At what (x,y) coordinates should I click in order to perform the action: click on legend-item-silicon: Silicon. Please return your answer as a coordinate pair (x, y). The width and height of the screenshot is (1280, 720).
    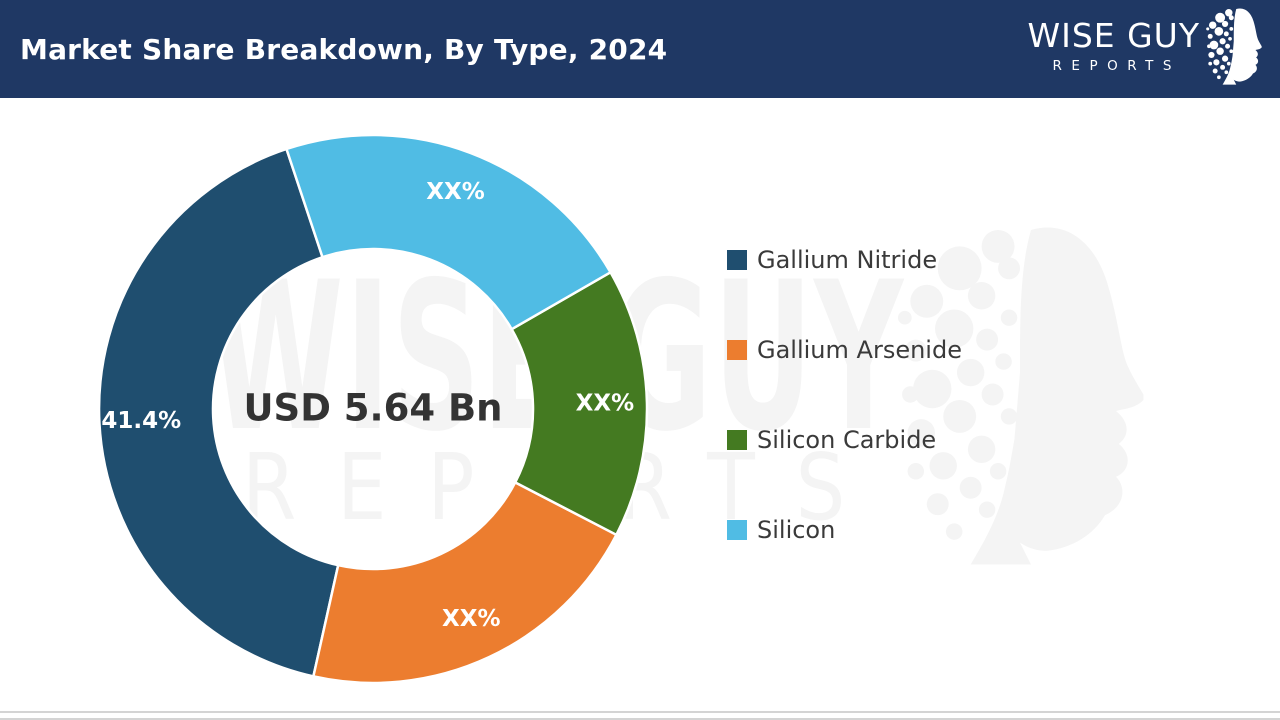
    Looking at the image, I should click on (844, 530).